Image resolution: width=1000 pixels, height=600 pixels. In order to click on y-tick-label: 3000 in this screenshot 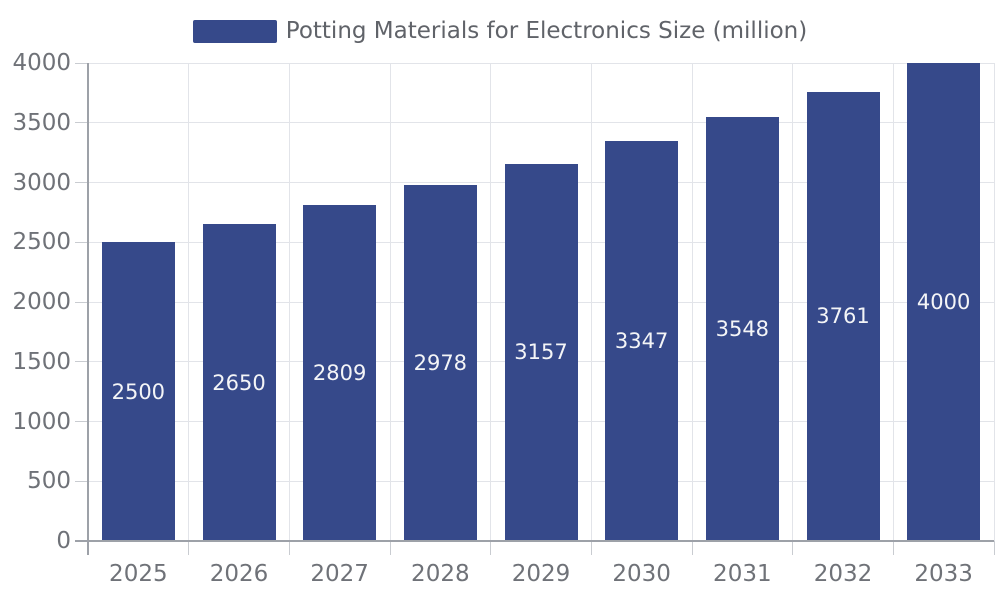, I will do `click(41, 182)`.